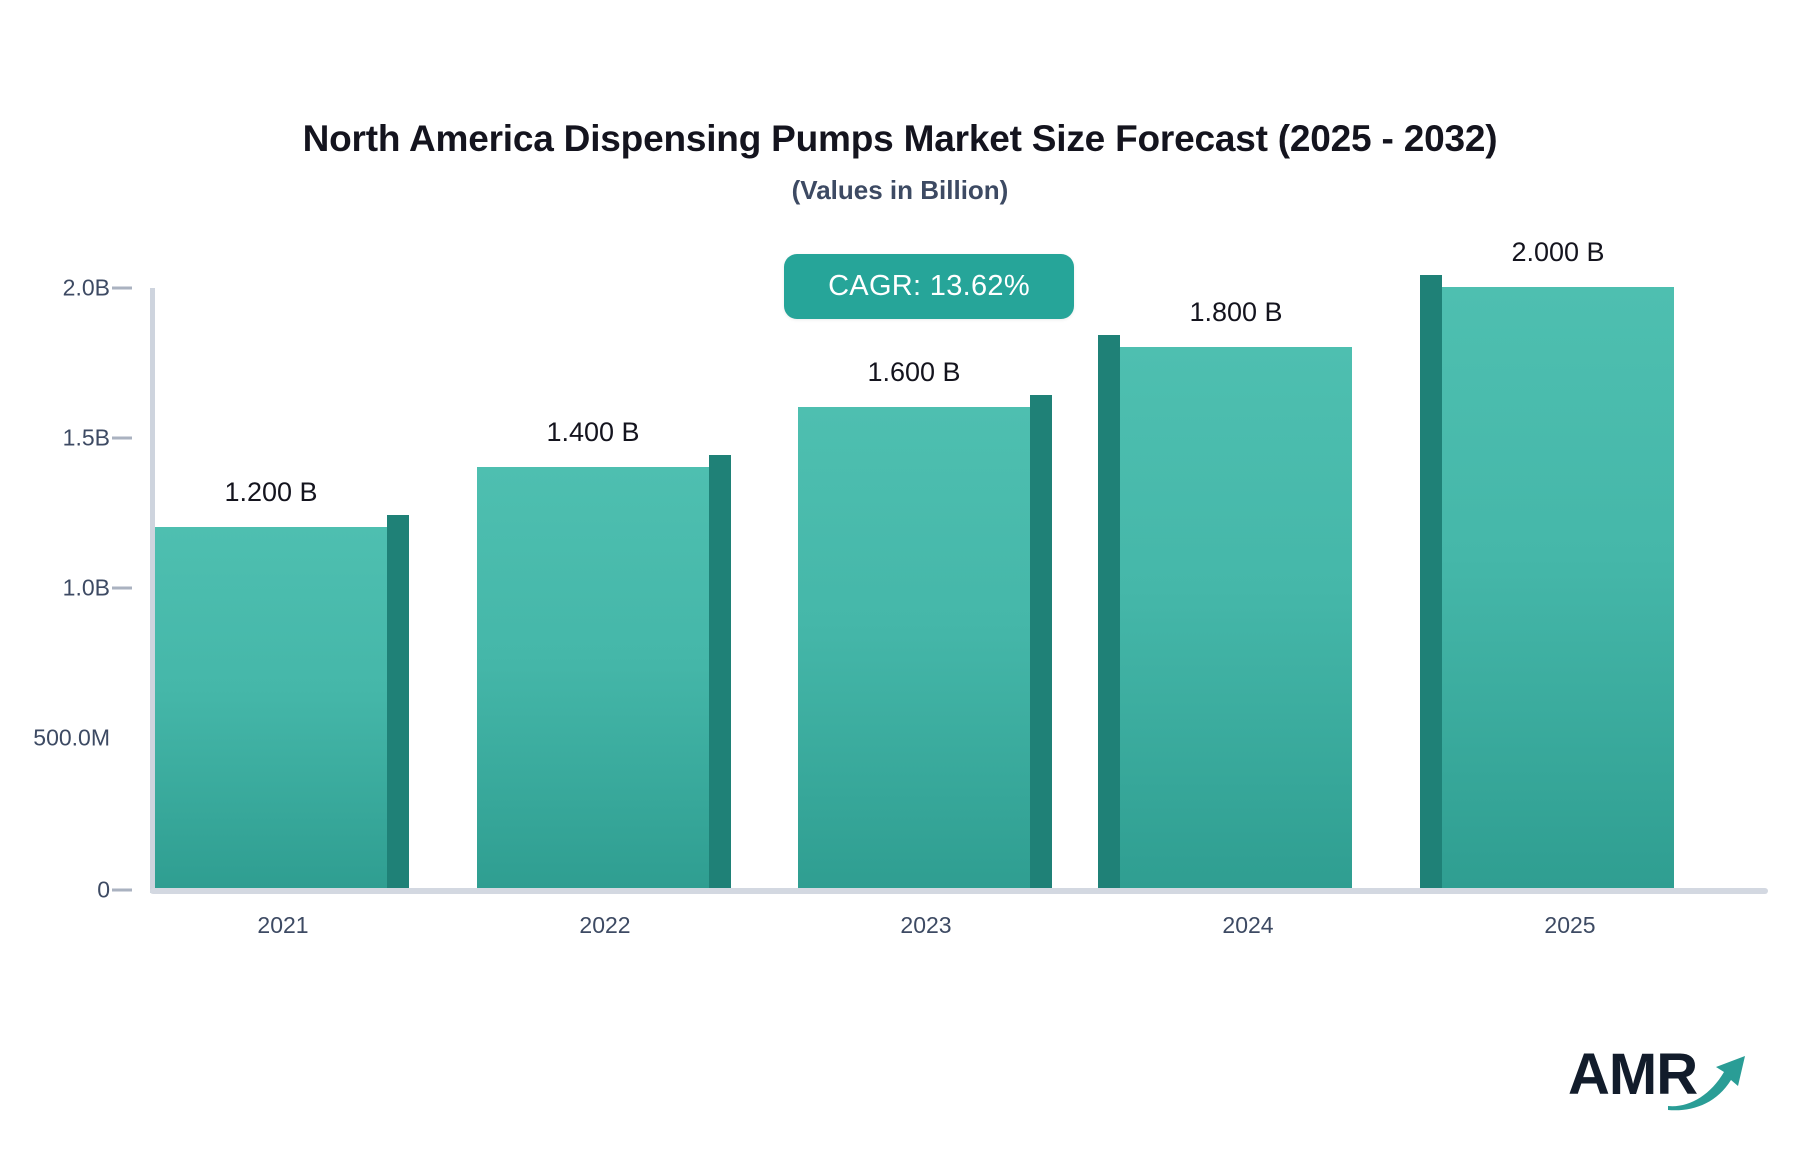 The image size is (1800, 1156). I want to click on x-axis-line, so click(959, 891).